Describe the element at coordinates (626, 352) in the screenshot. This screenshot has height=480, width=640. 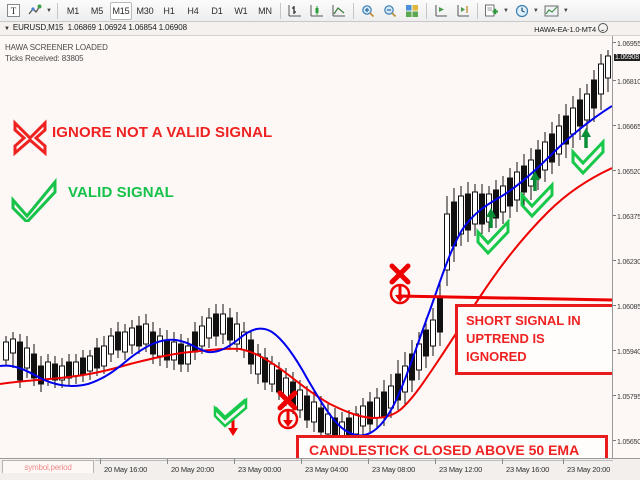
I see `price-tick: 1.05940` at that location.